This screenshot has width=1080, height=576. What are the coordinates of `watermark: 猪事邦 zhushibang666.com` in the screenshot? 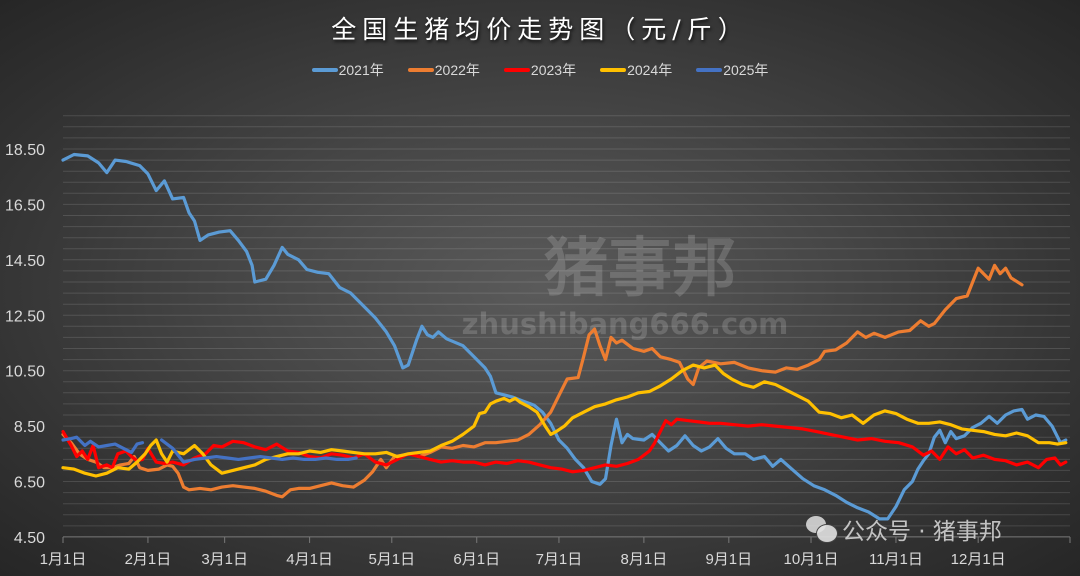 It's located at (625, 286).